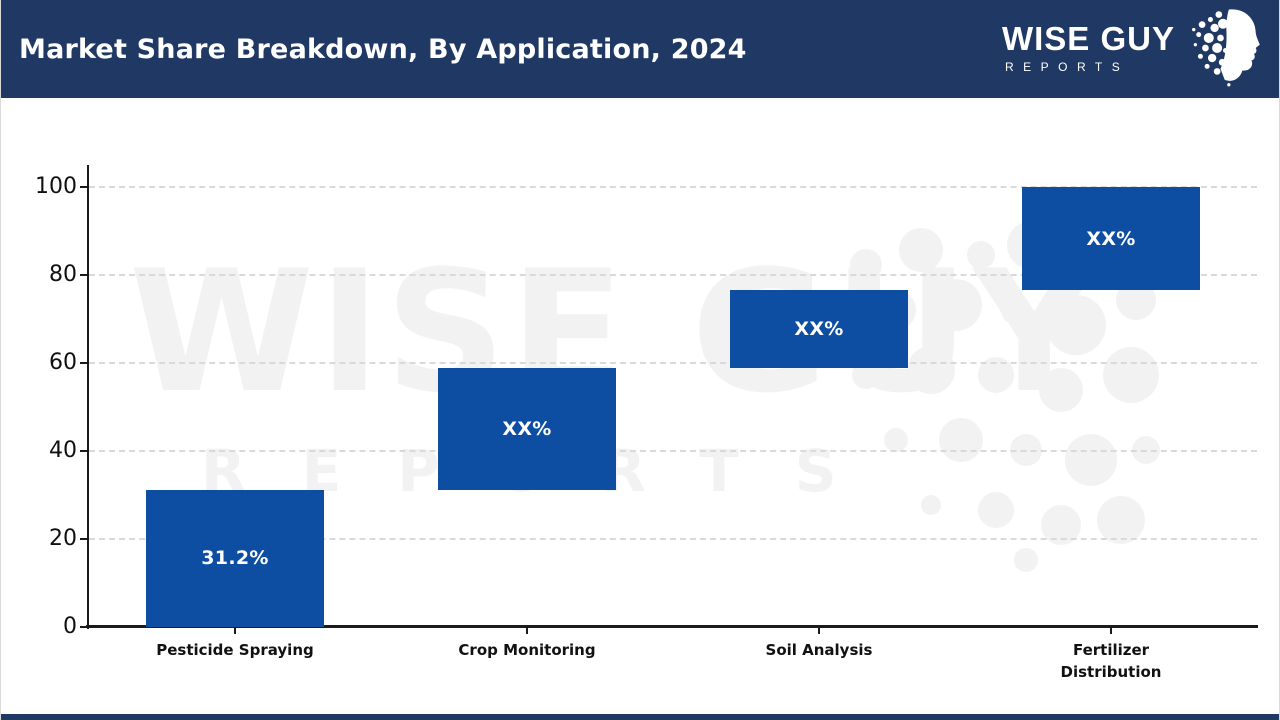 This screenshot has width=1280, height=720. I want to click on x-tick-fertilizer-distribution, so click(1111, 630).